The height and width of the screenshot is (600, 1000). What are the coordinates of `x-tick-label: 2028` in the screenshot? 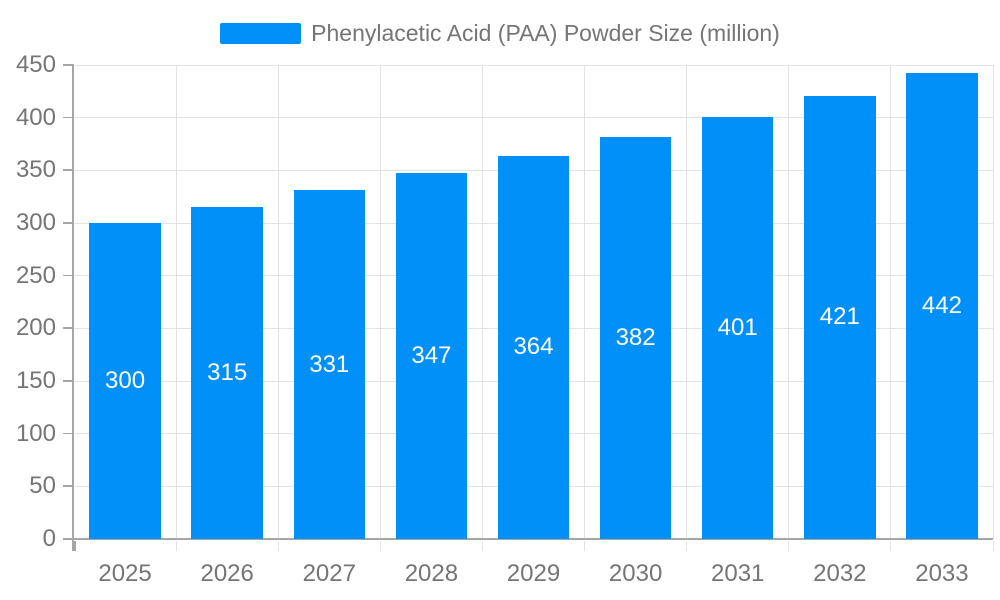 It's located at (431, 573).